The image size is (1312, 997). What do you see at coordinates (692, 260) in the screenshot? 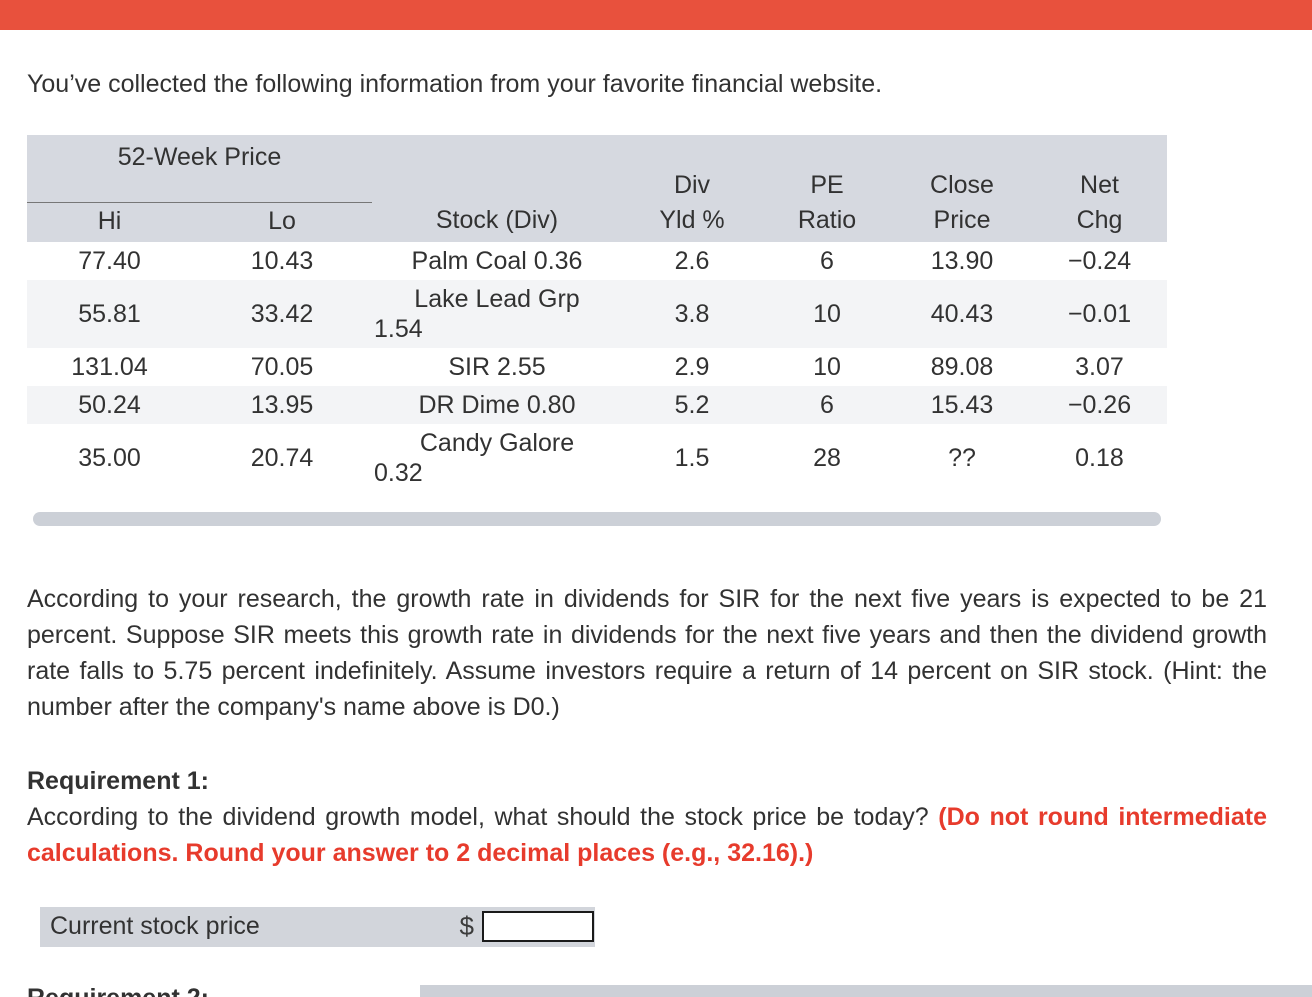
I see `cell-div-yld: 2.6` at bounding box center [692, 260].